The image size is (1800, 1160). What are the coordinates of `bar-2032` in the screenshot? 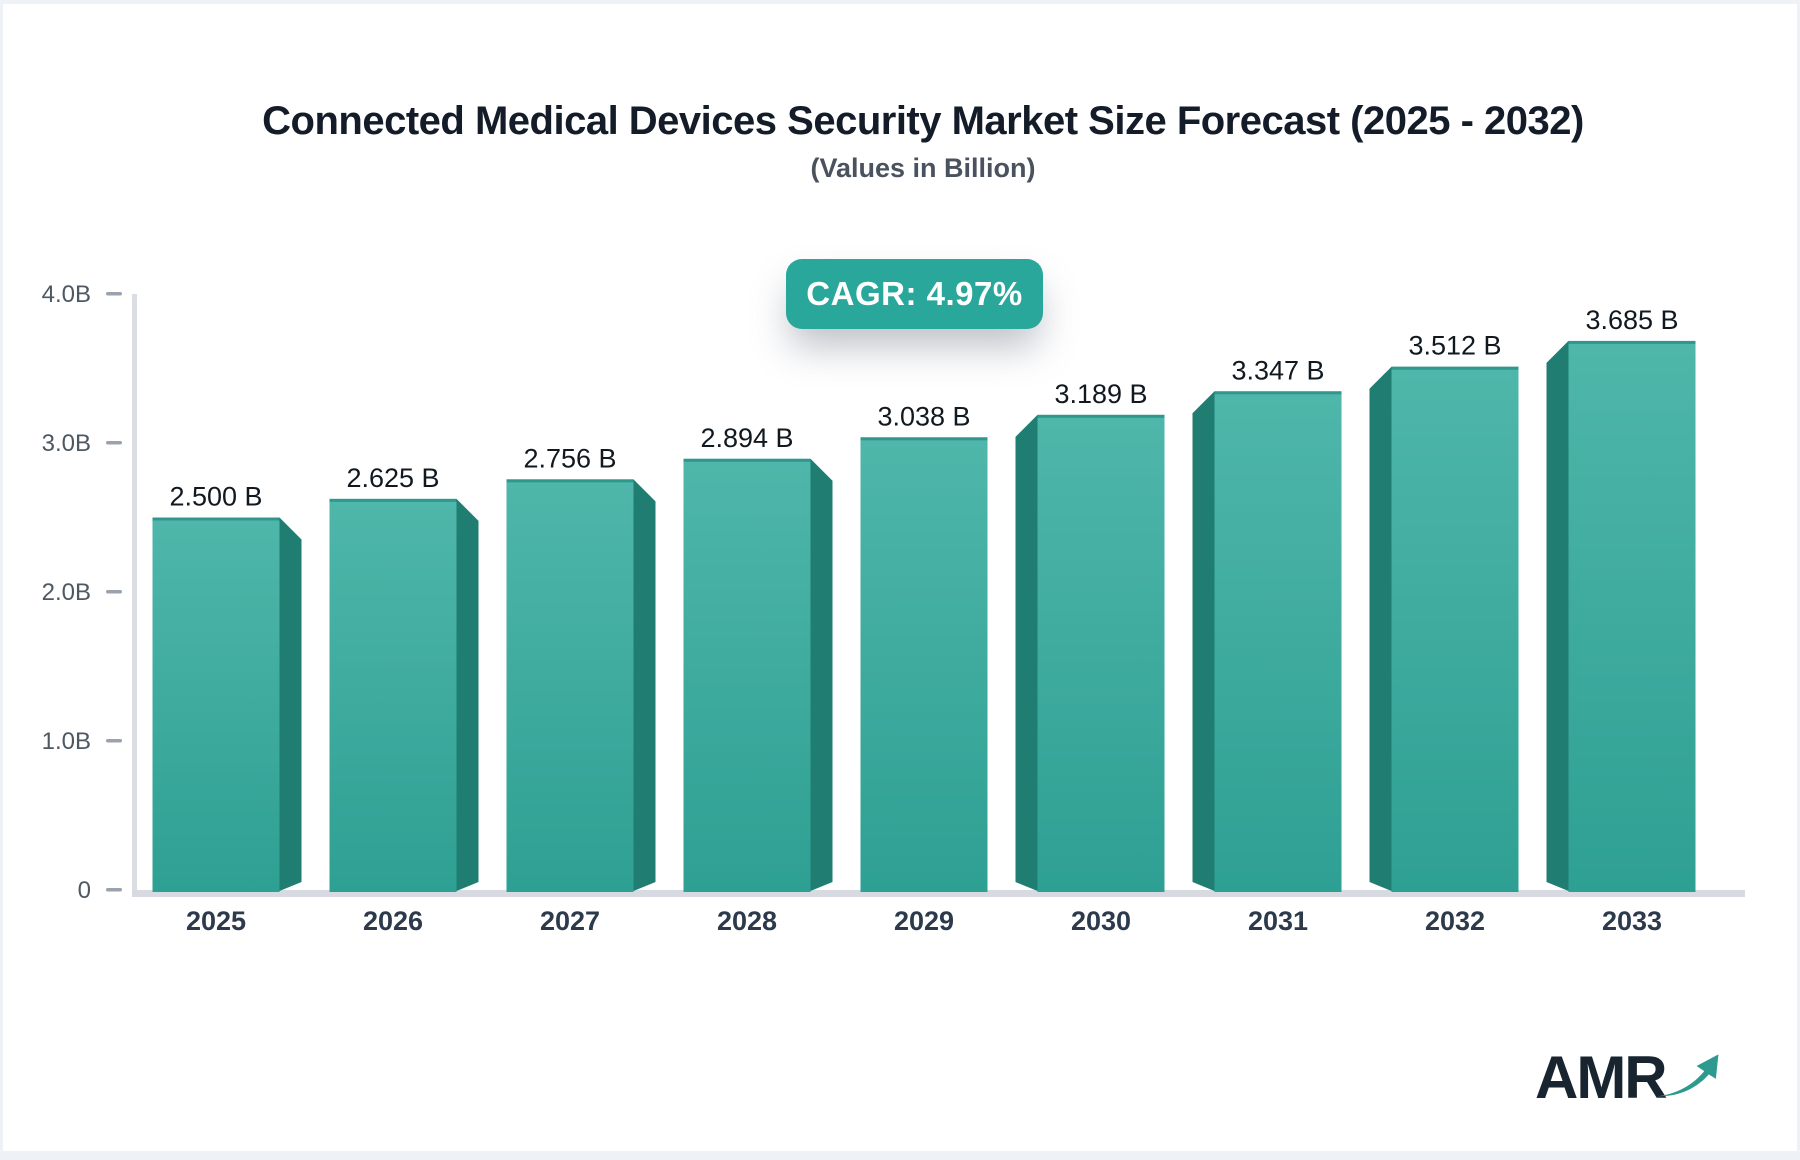 It's located at (1455, 629).